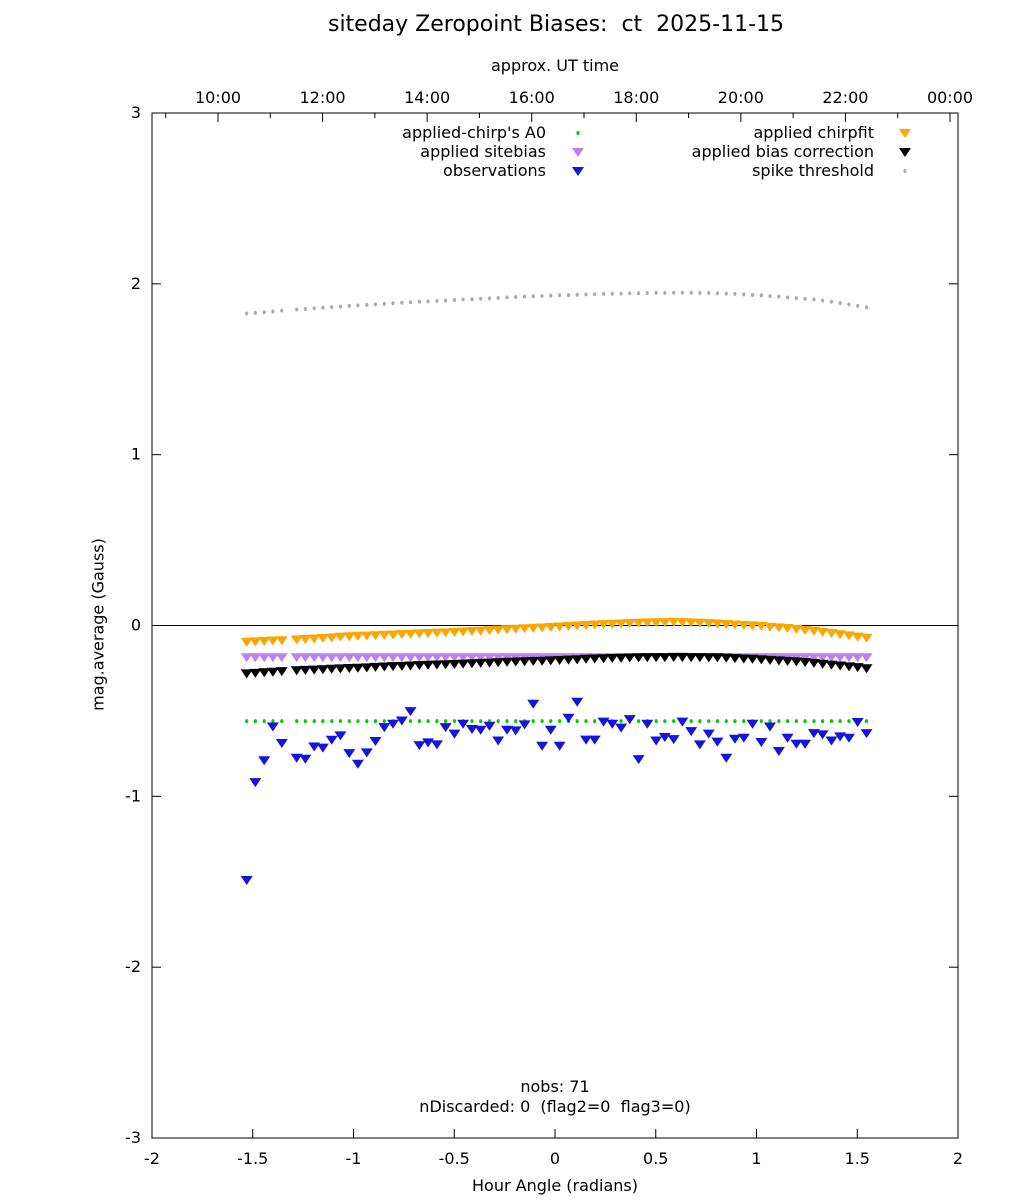 This screenshot has width=1024, height=1200. Describe the element at coordinates (136, 454) in the screenshot. I see `y-tick-label: 1` at that location.